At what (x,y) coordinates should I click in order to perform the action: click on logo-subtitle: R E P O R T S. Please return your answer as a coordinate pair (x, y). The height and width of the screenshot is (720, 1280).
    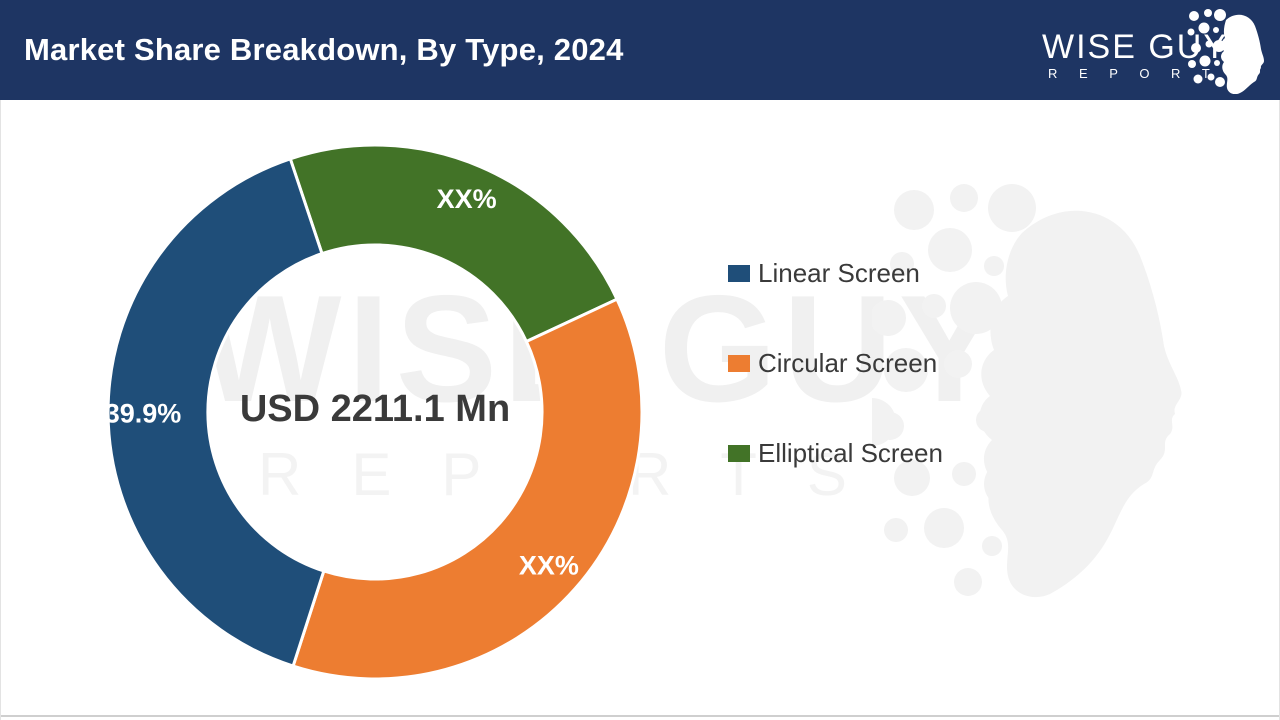
    Looking at the image, I should click on (1148, 73).